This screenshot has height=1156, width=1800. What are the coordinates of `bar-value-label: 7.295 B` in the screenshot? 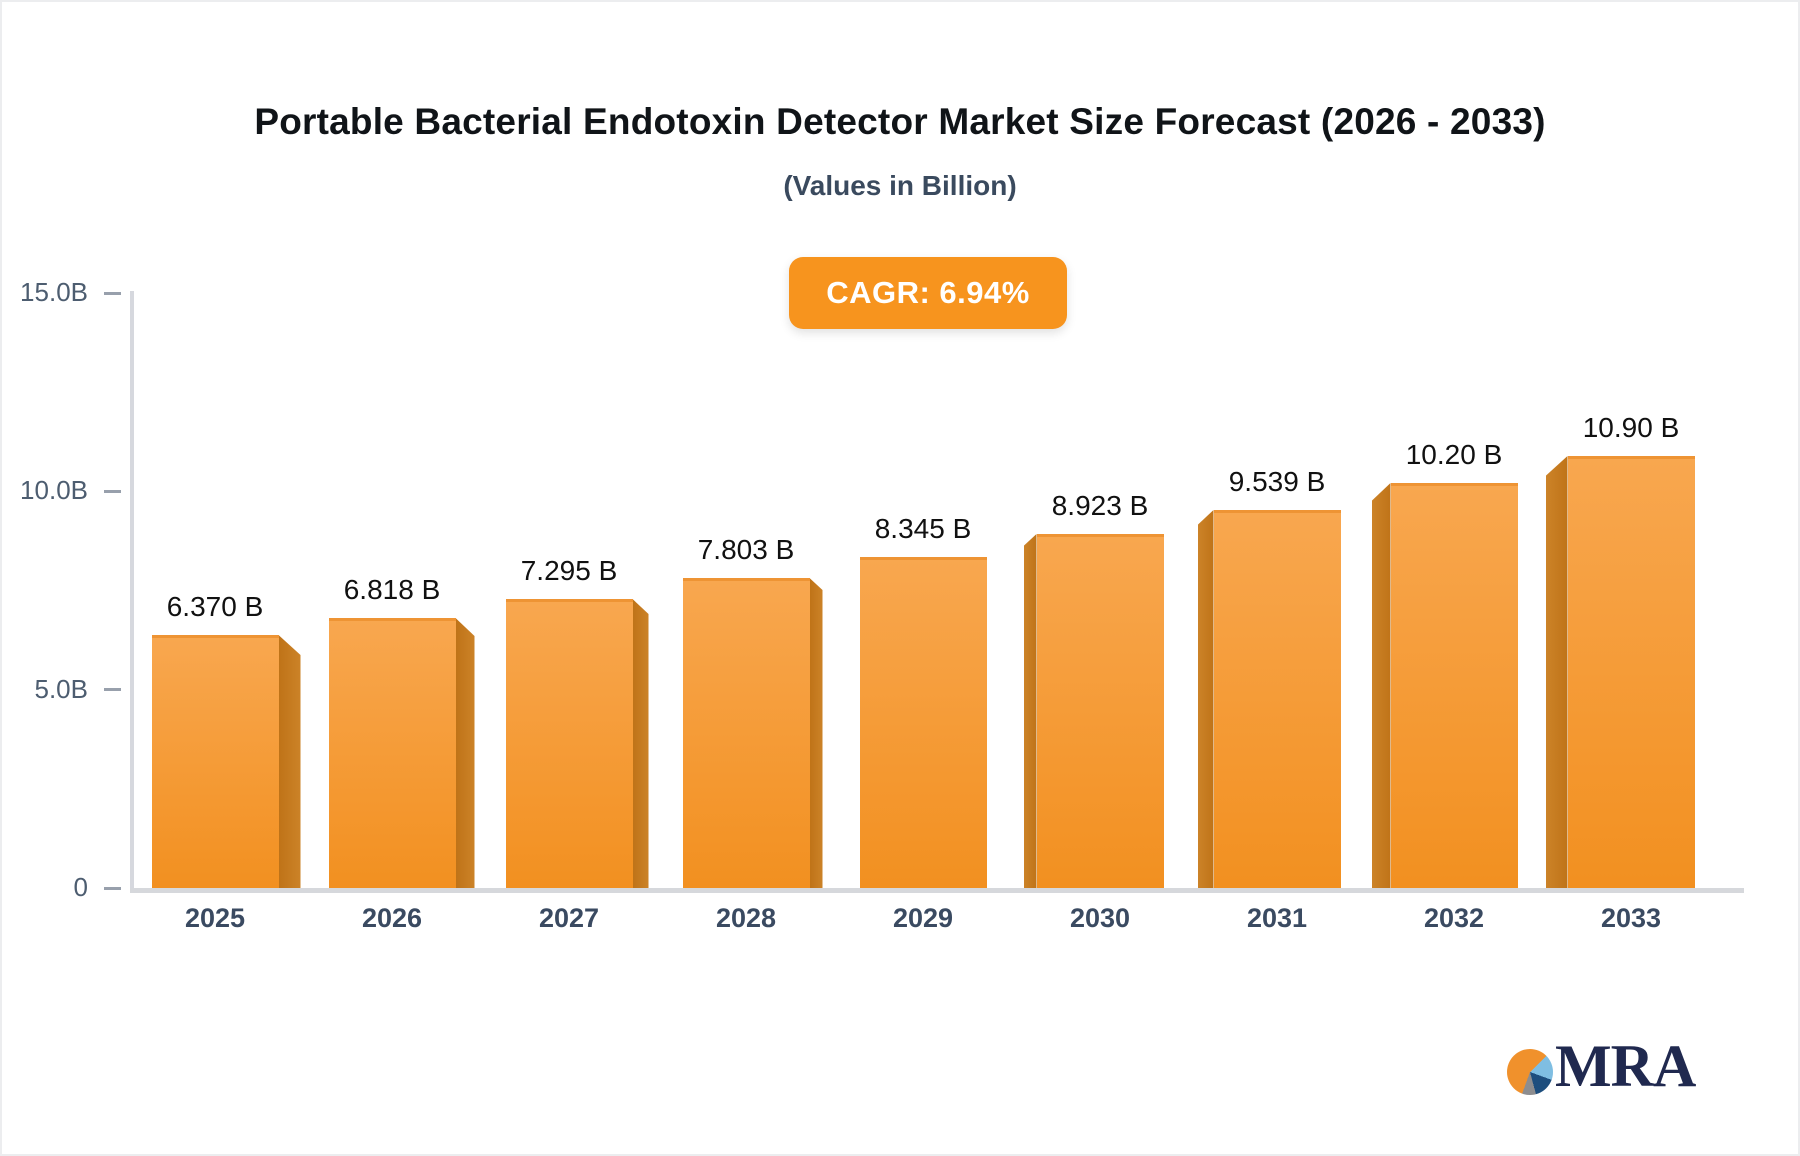 It's located at (569, 570).